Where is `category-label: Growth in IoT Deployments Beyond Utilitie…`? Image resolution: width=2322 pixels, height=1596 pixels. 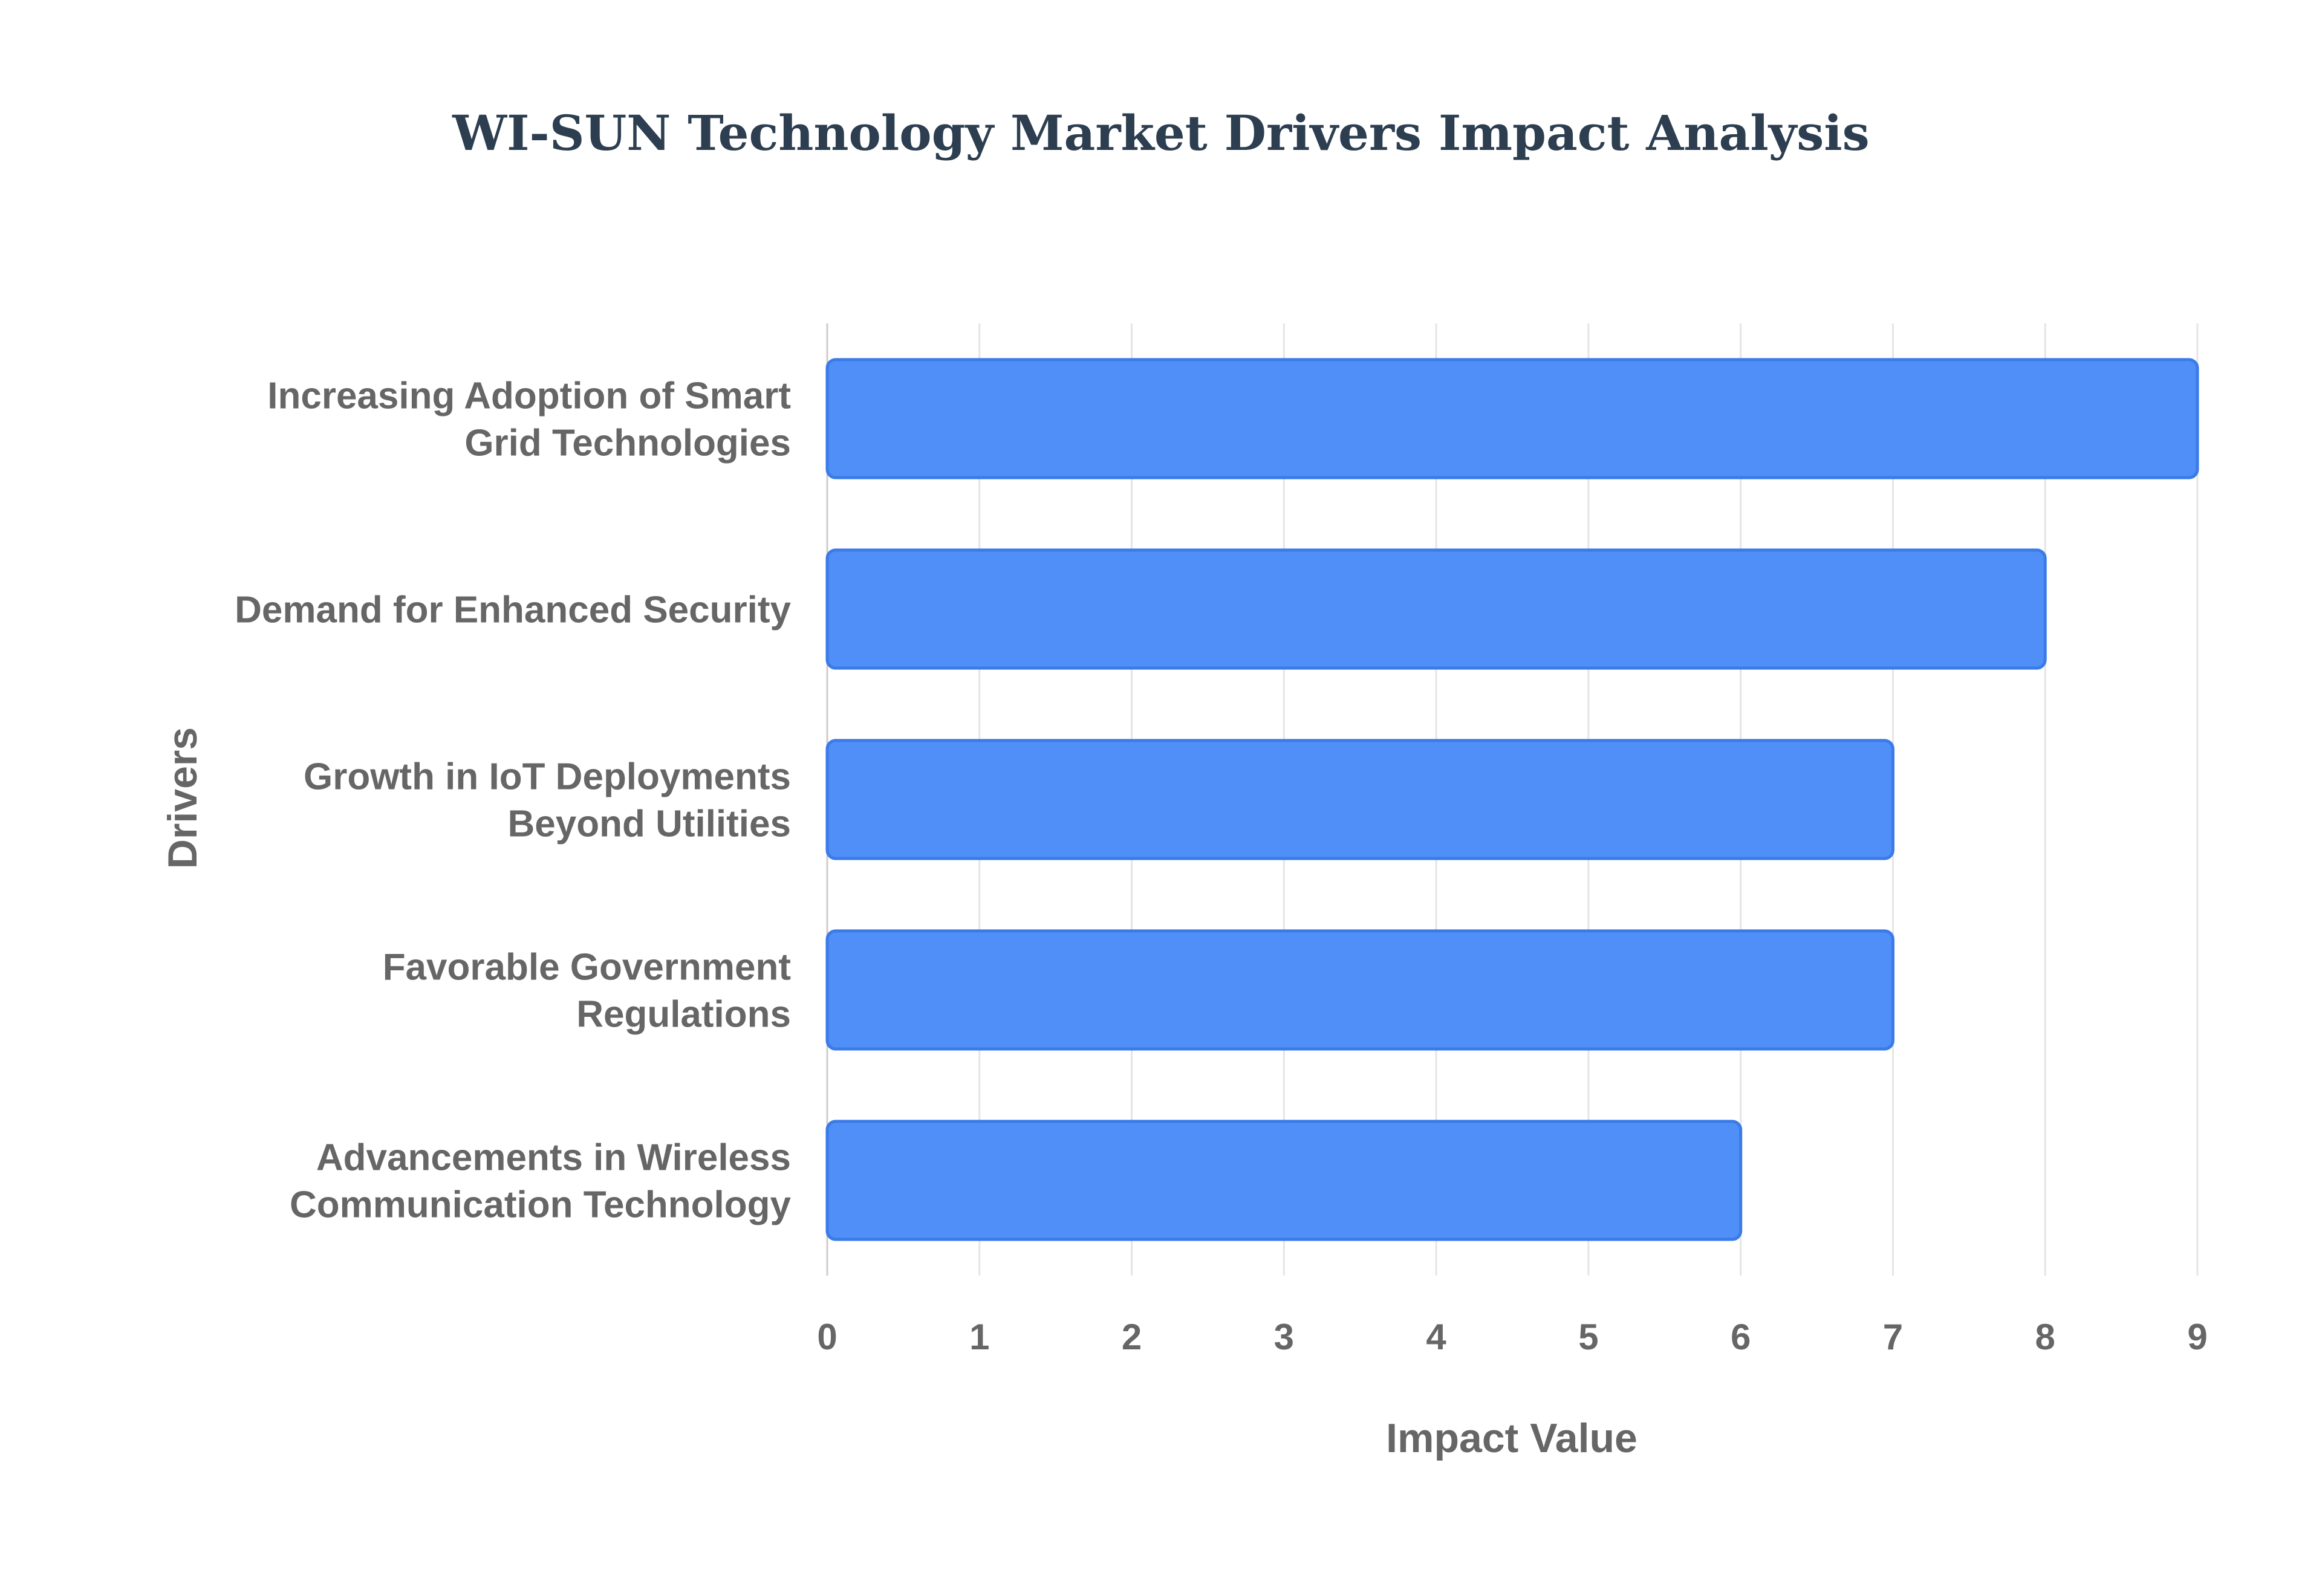 category-label: Growth in IoT Deployments Beyond Utilitie… is located at coordinates (547, 800).